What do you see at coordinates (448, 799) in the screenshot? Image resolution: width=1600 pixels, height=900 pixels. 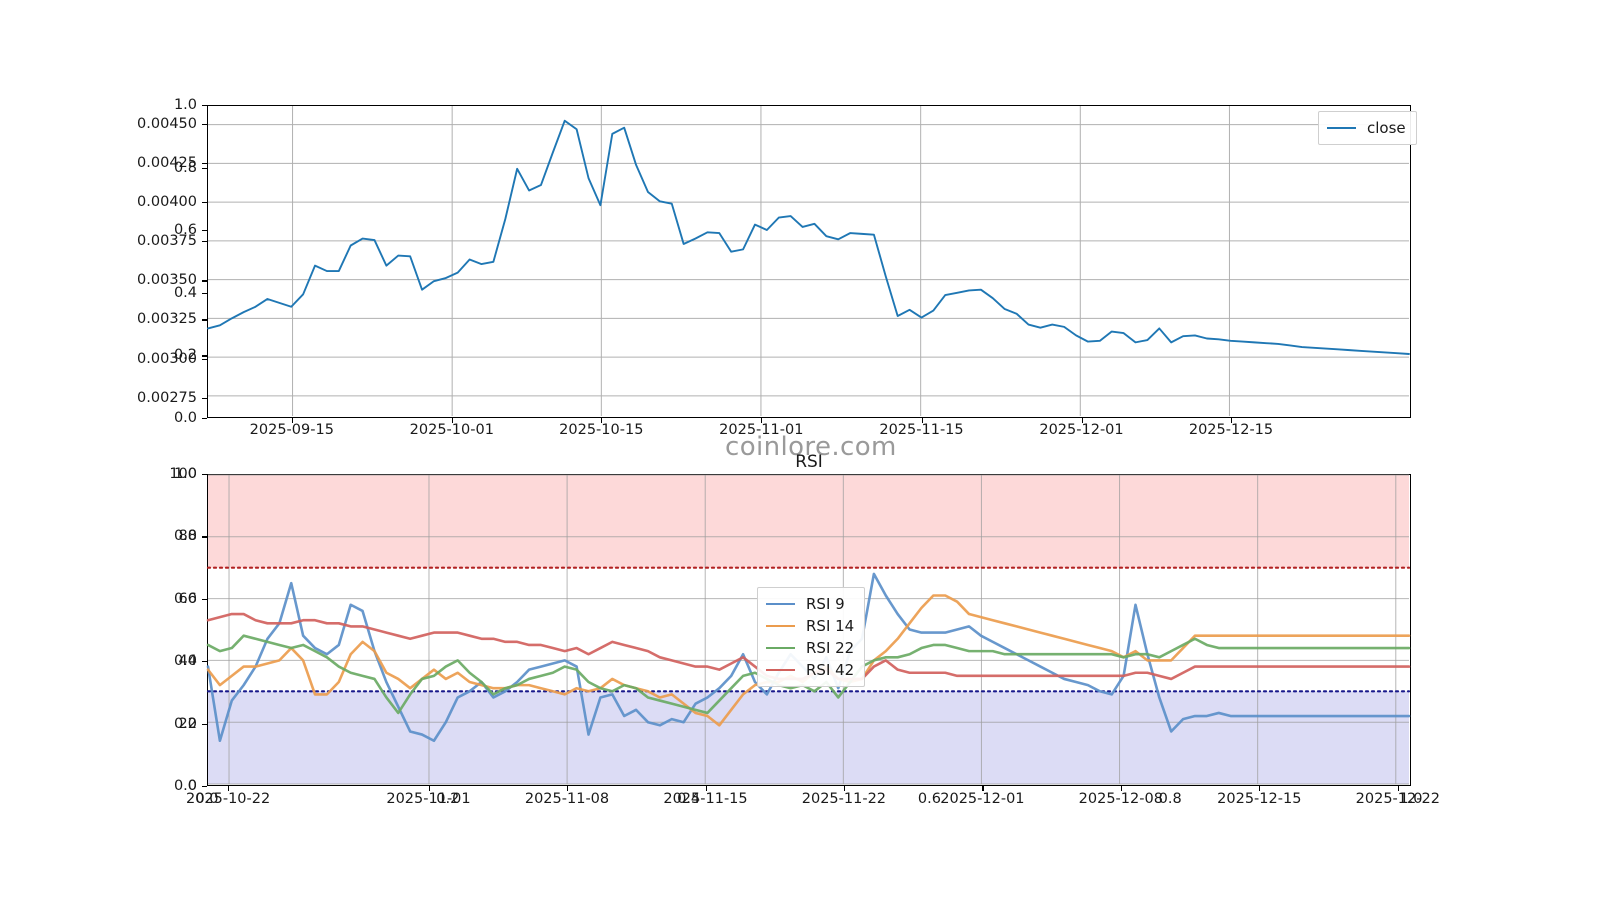 I see `rsi-x-tick-label-secondary: 0.2` at bounding box center [448, 799].